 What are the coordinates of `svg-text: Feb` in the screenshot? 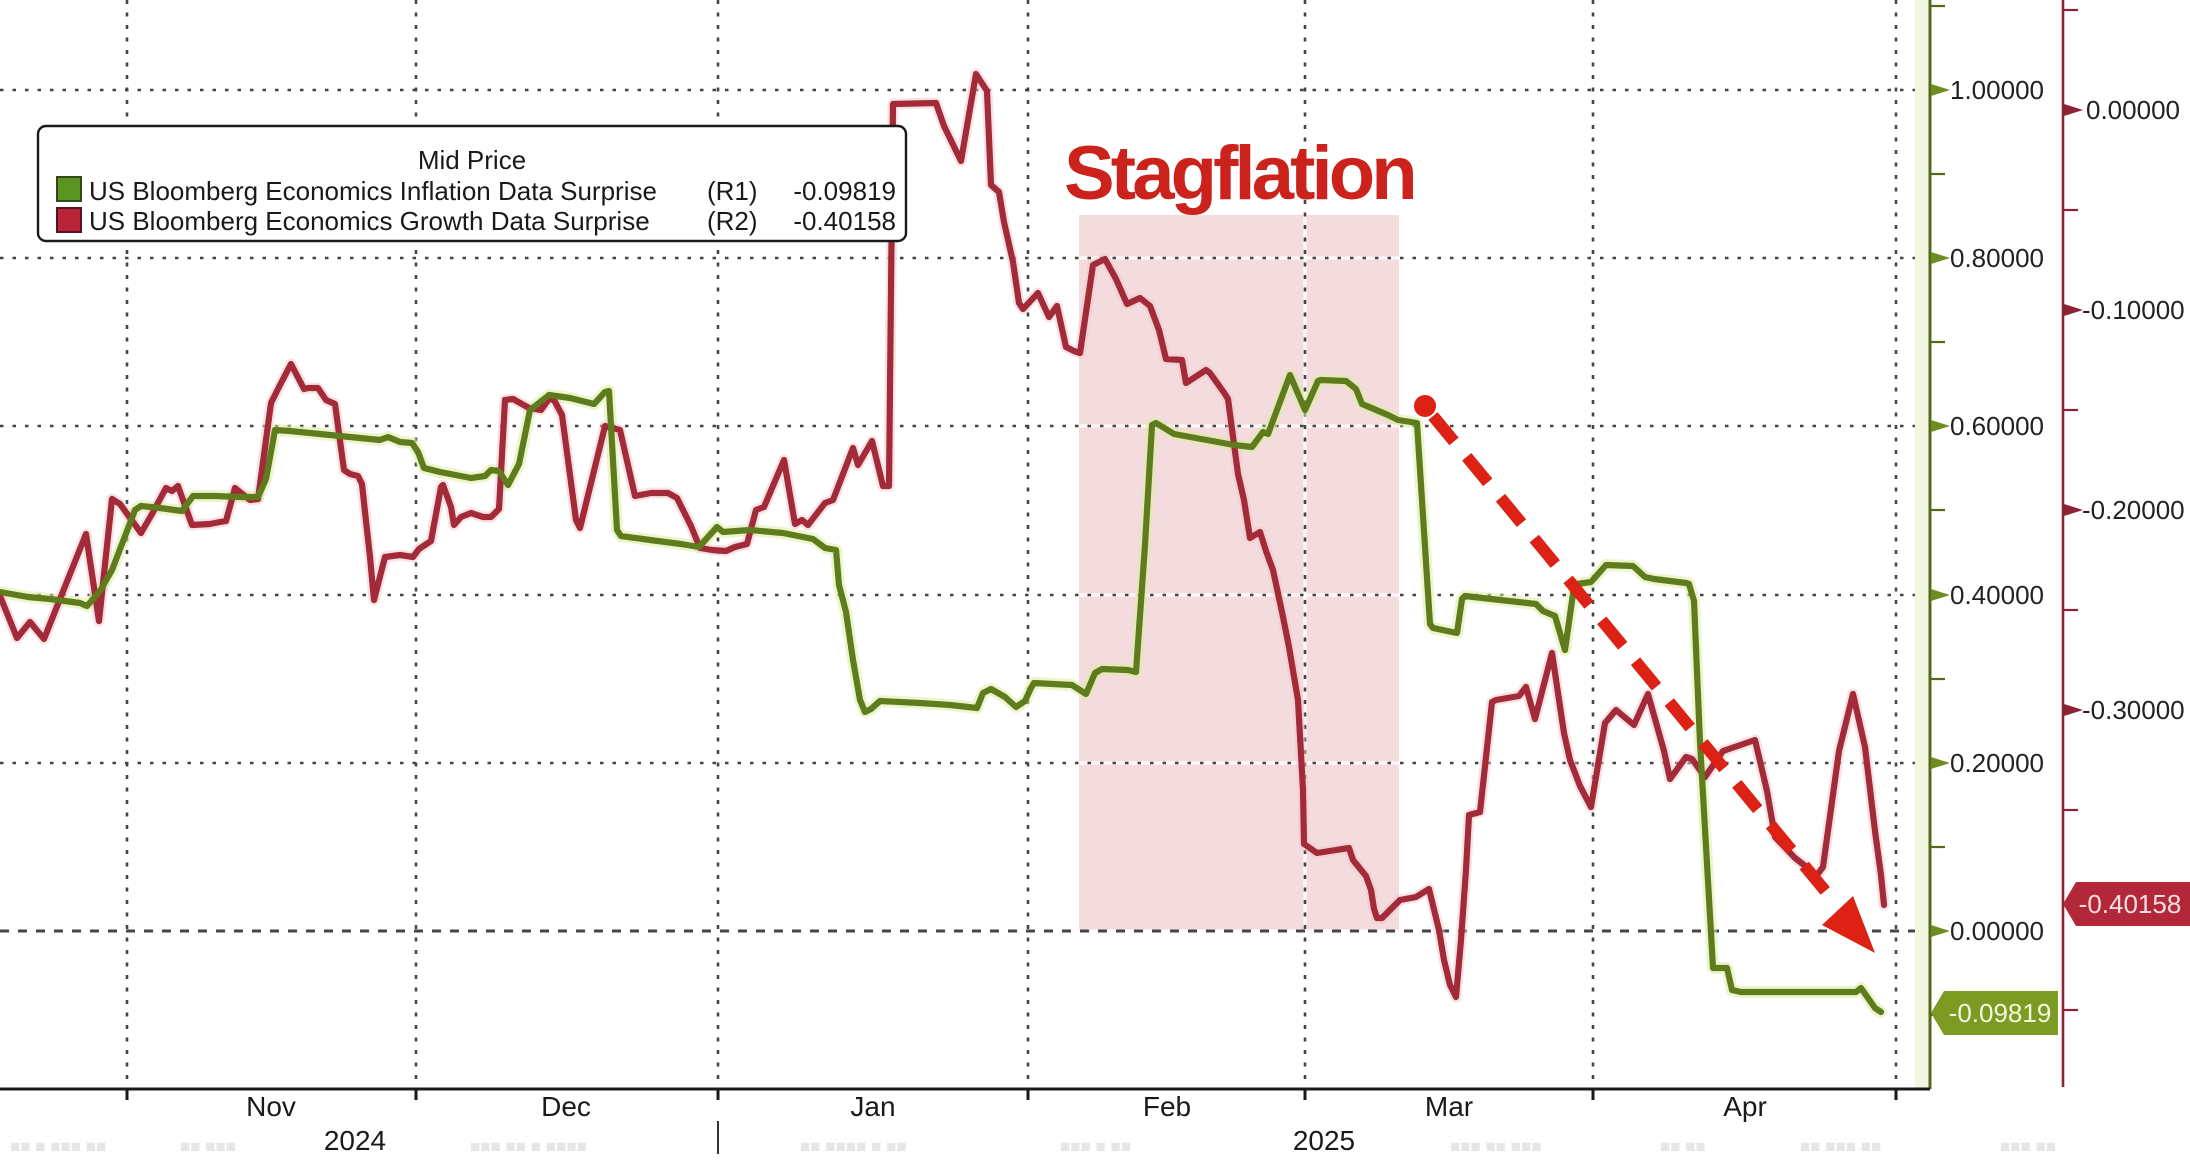 It's located at (1167, 1106).